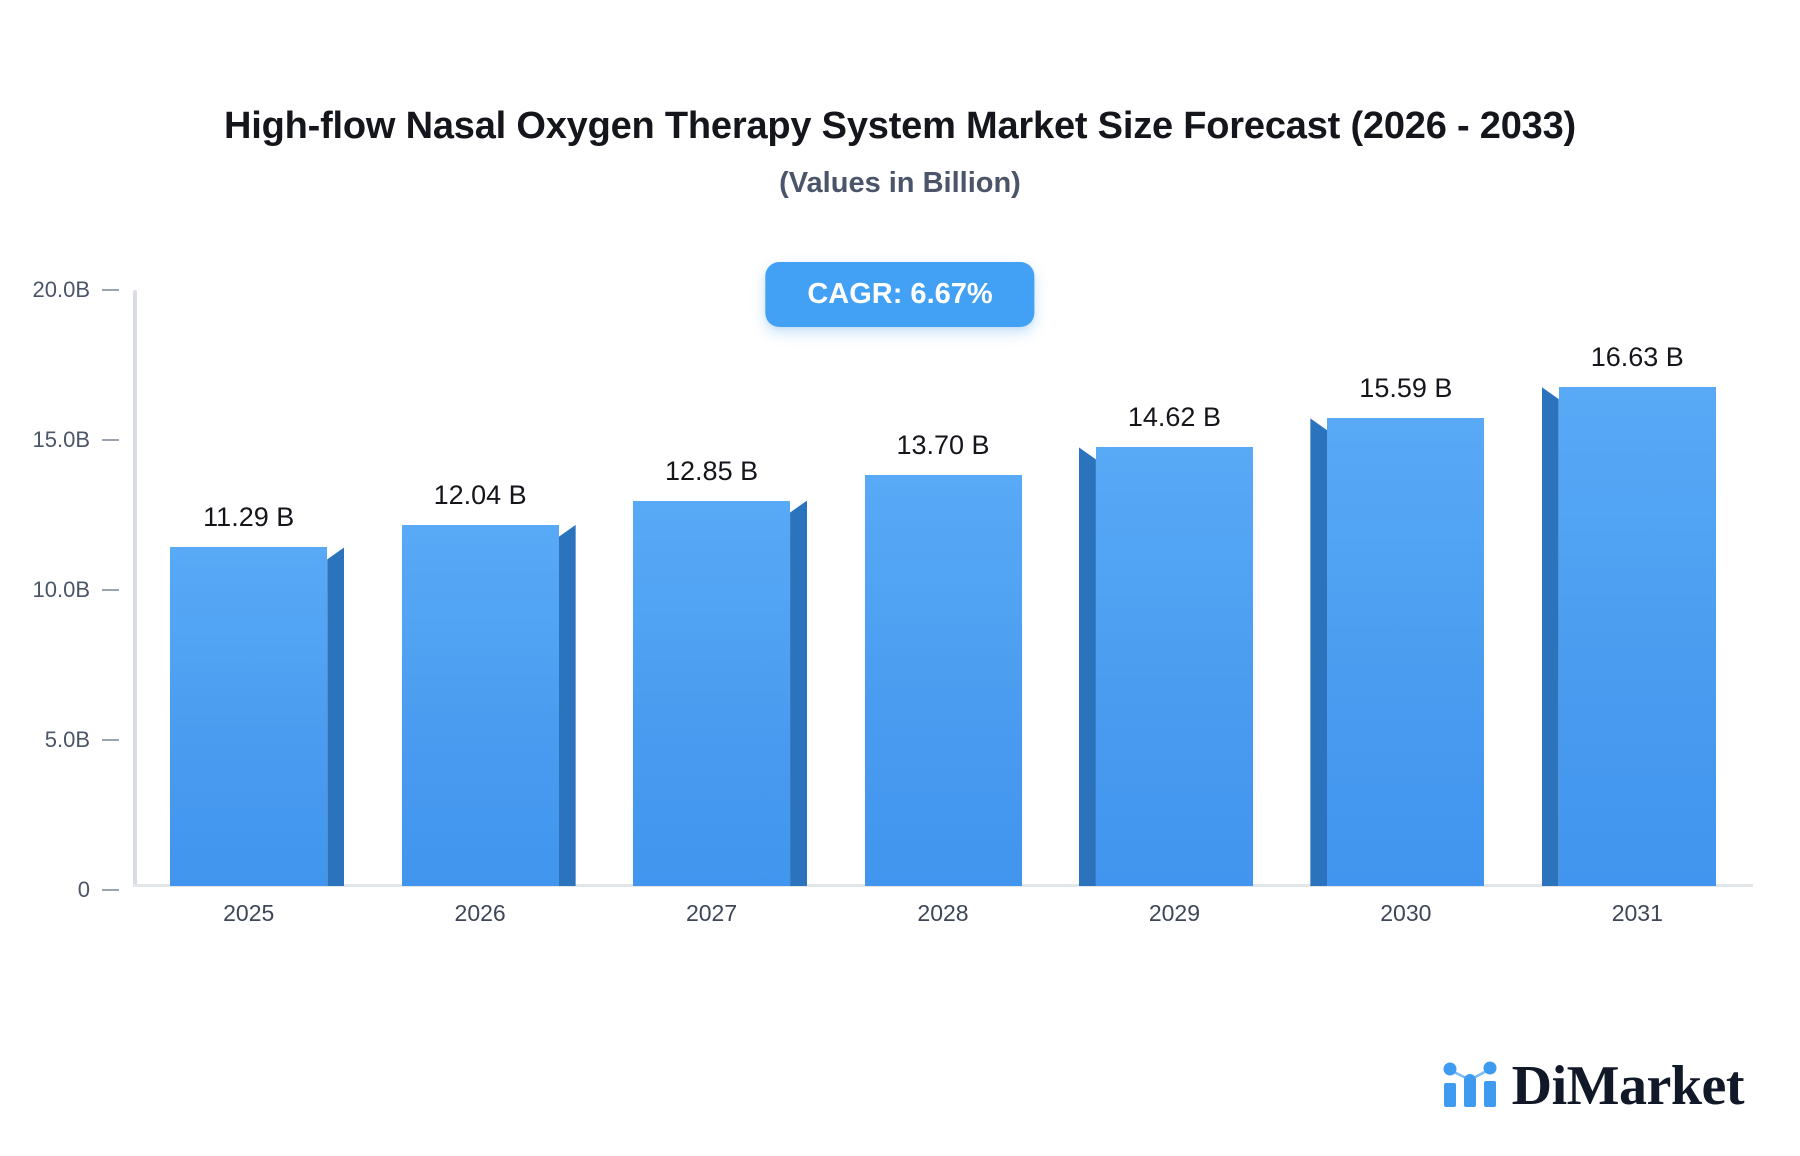  I want to click on bar-column: 12.04 B, so click(488, 586).